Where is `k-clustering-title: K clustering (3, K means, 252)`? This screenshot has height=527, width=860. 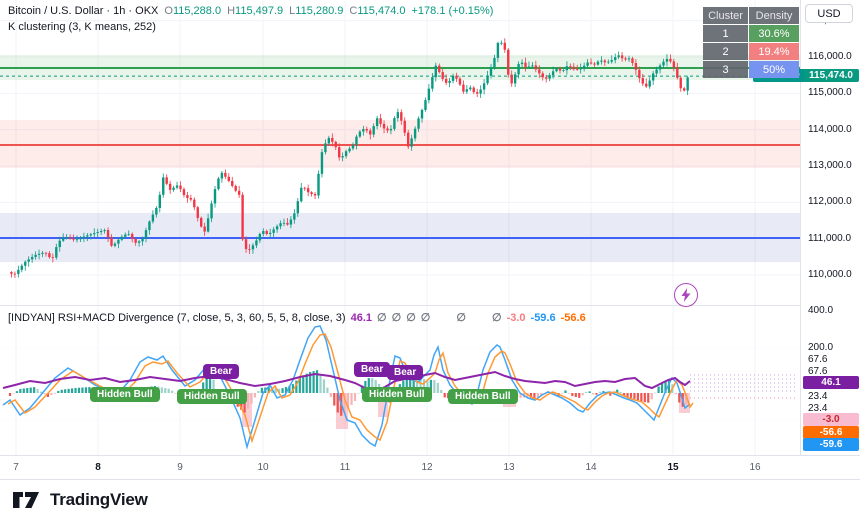 k-clustering-title: K clustering (3, K means, 252) is located at coordinates (82, 27).